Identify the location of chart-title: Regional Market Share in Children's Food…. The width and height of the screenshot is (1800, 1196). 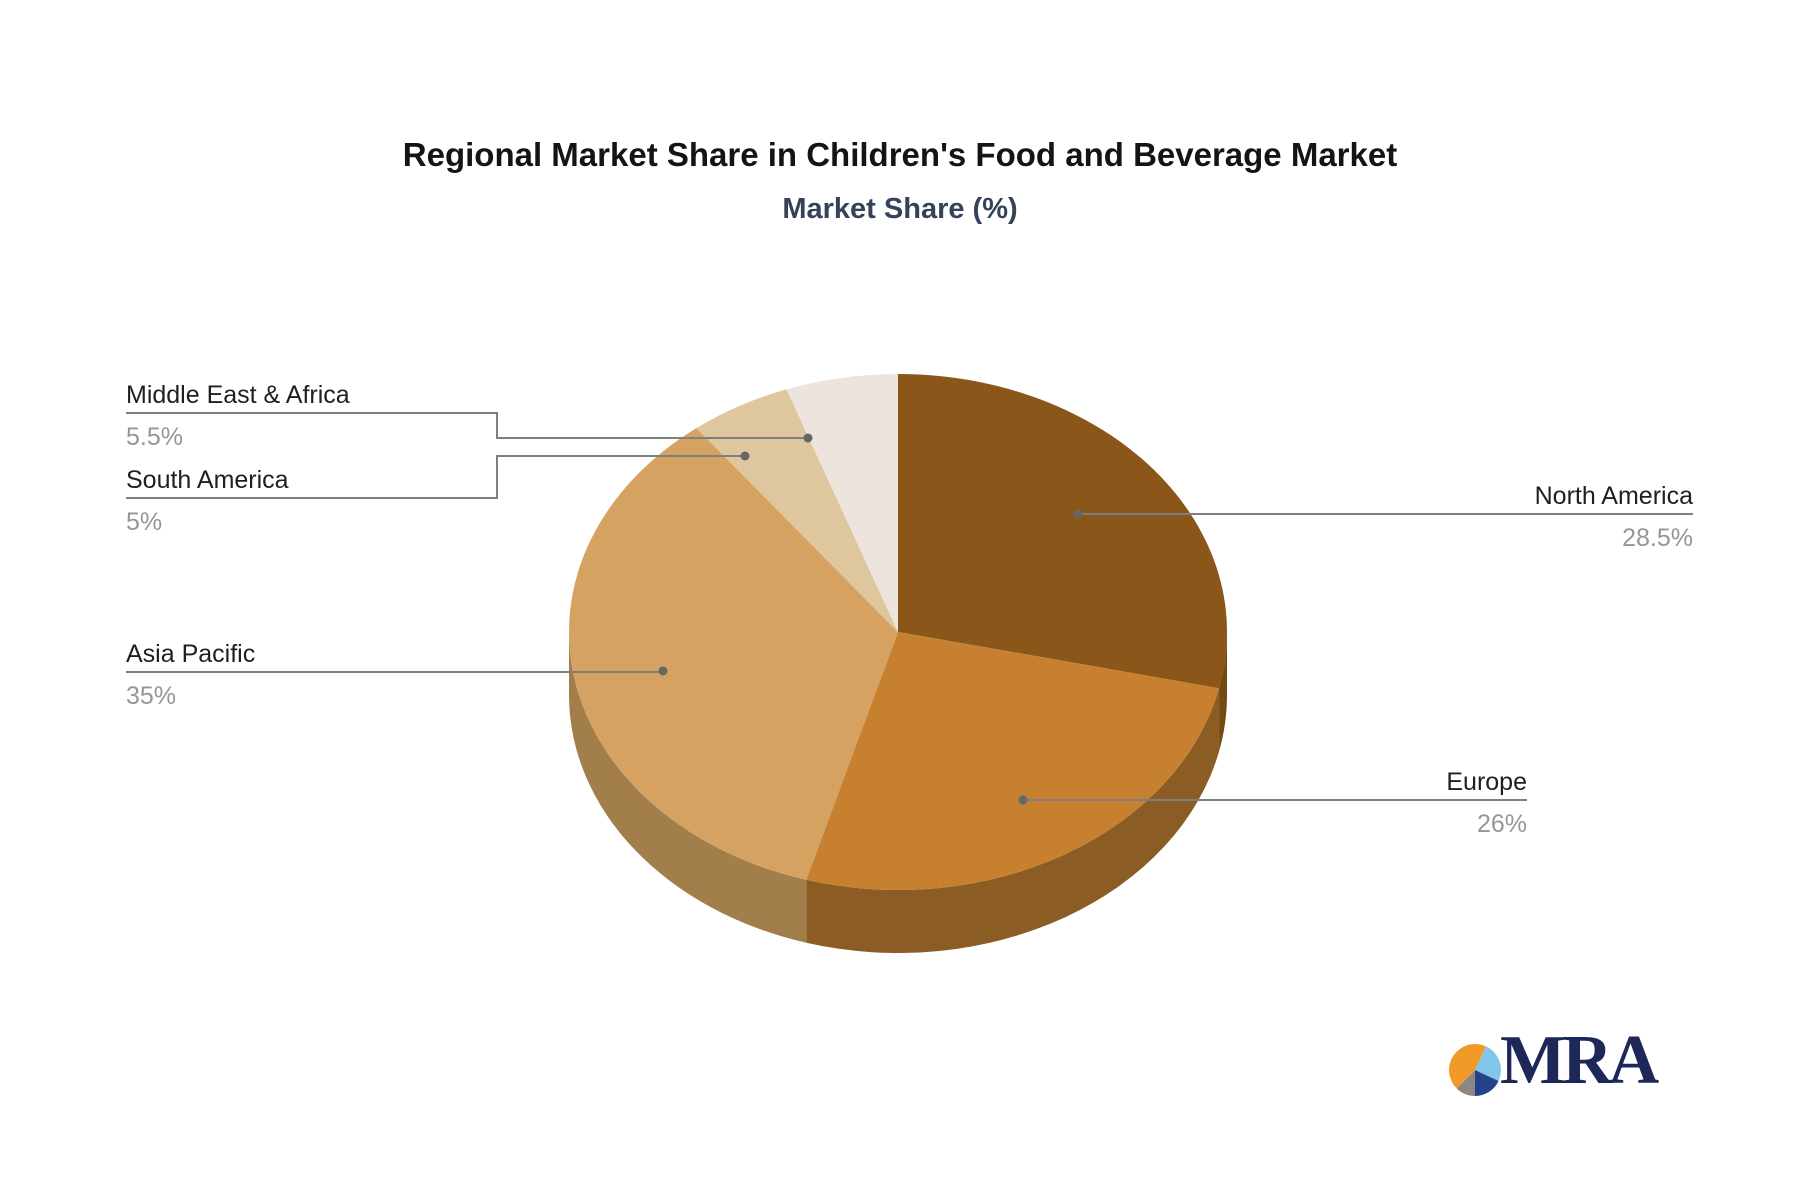
(900, 154).